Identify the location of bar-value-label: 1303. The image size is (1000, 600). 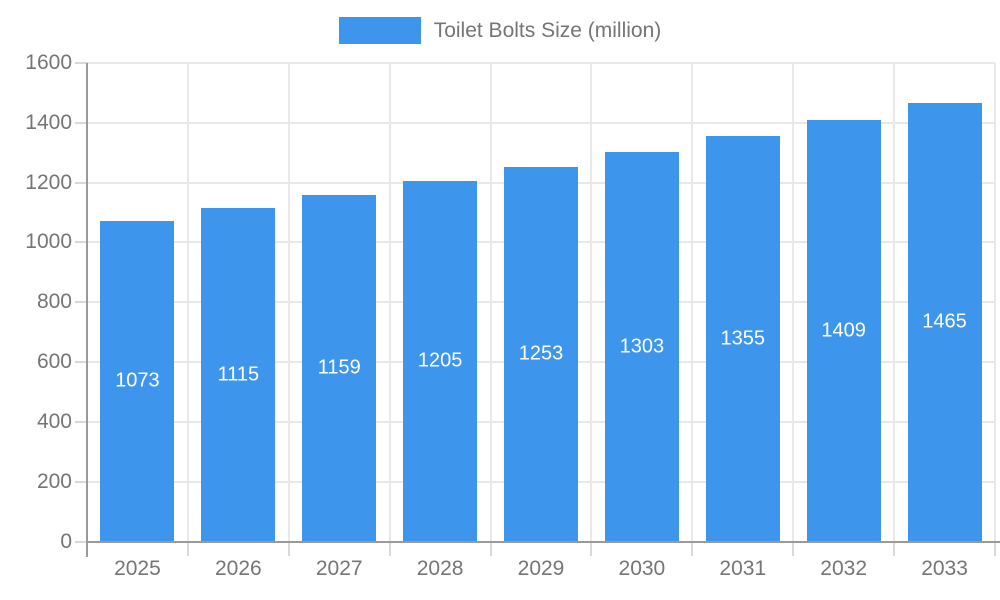
(642, 346).